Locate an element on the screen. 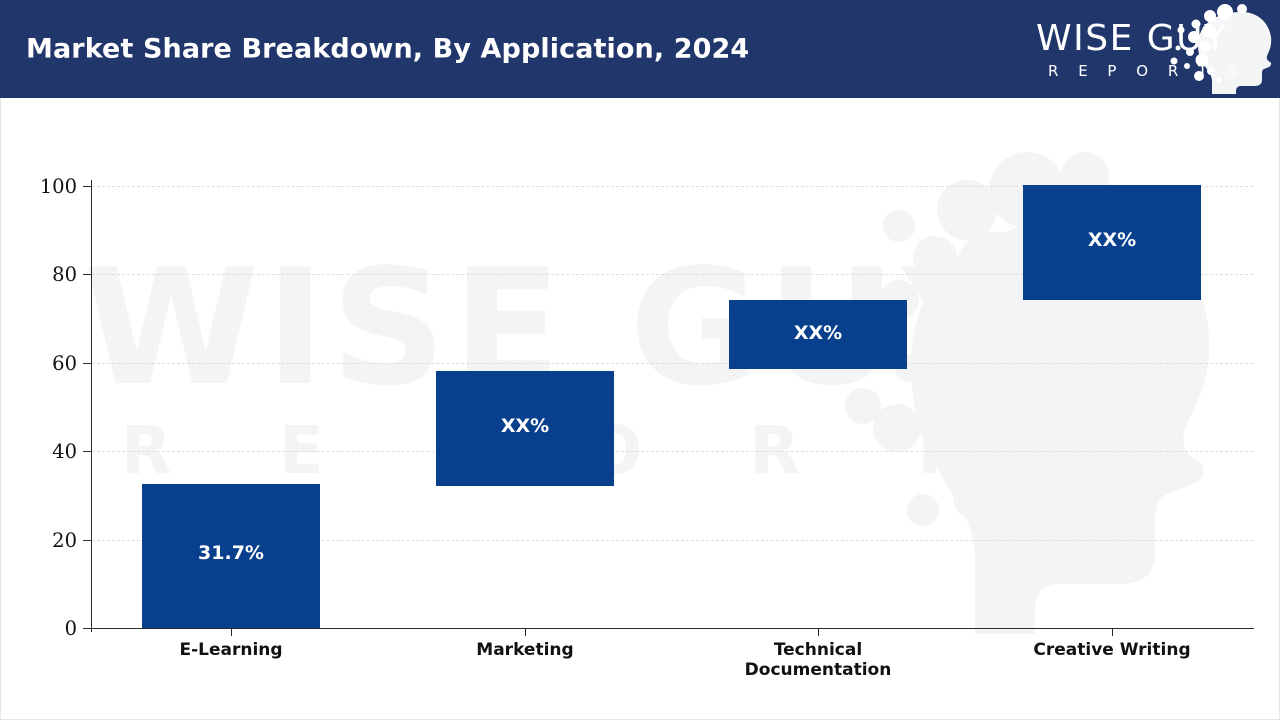 The height and width of the screenshot is (720, 1280). y-tick-label-0: 0 is located at coordinates (70, 628).